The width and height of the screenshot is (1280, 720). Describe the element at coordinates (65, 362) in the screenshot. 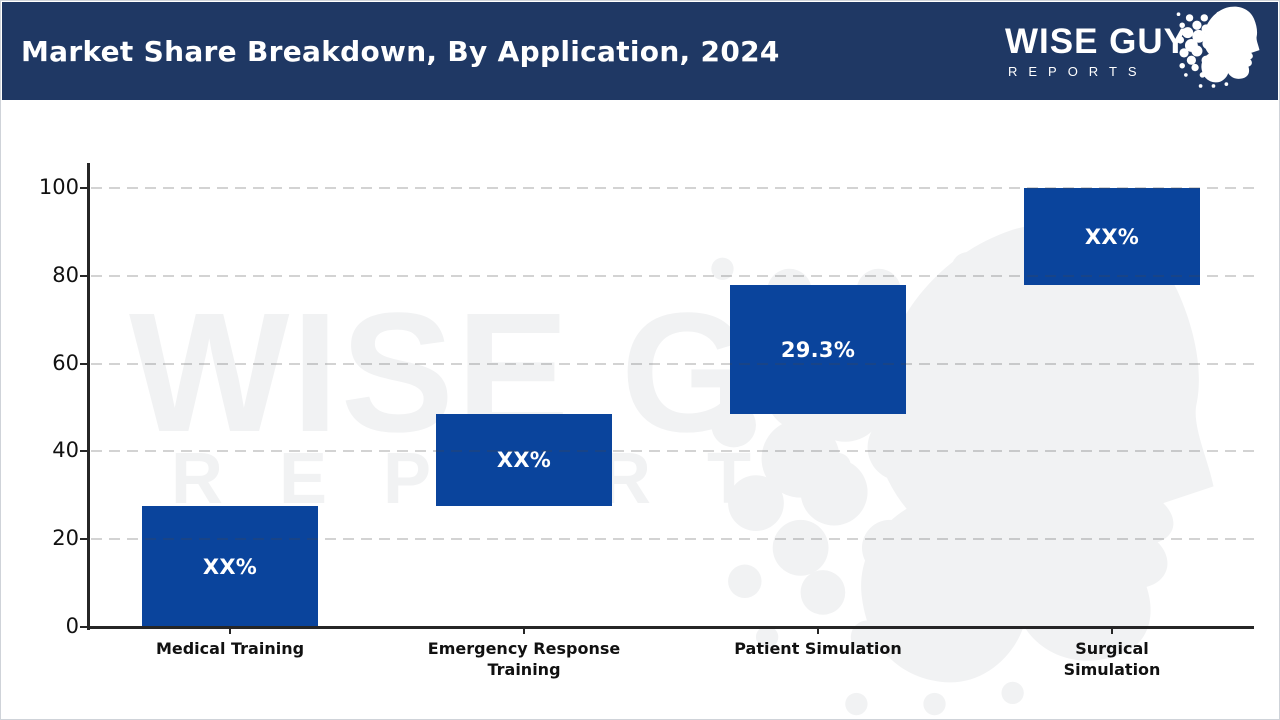

I see `y-tick-label: 60` at that location.